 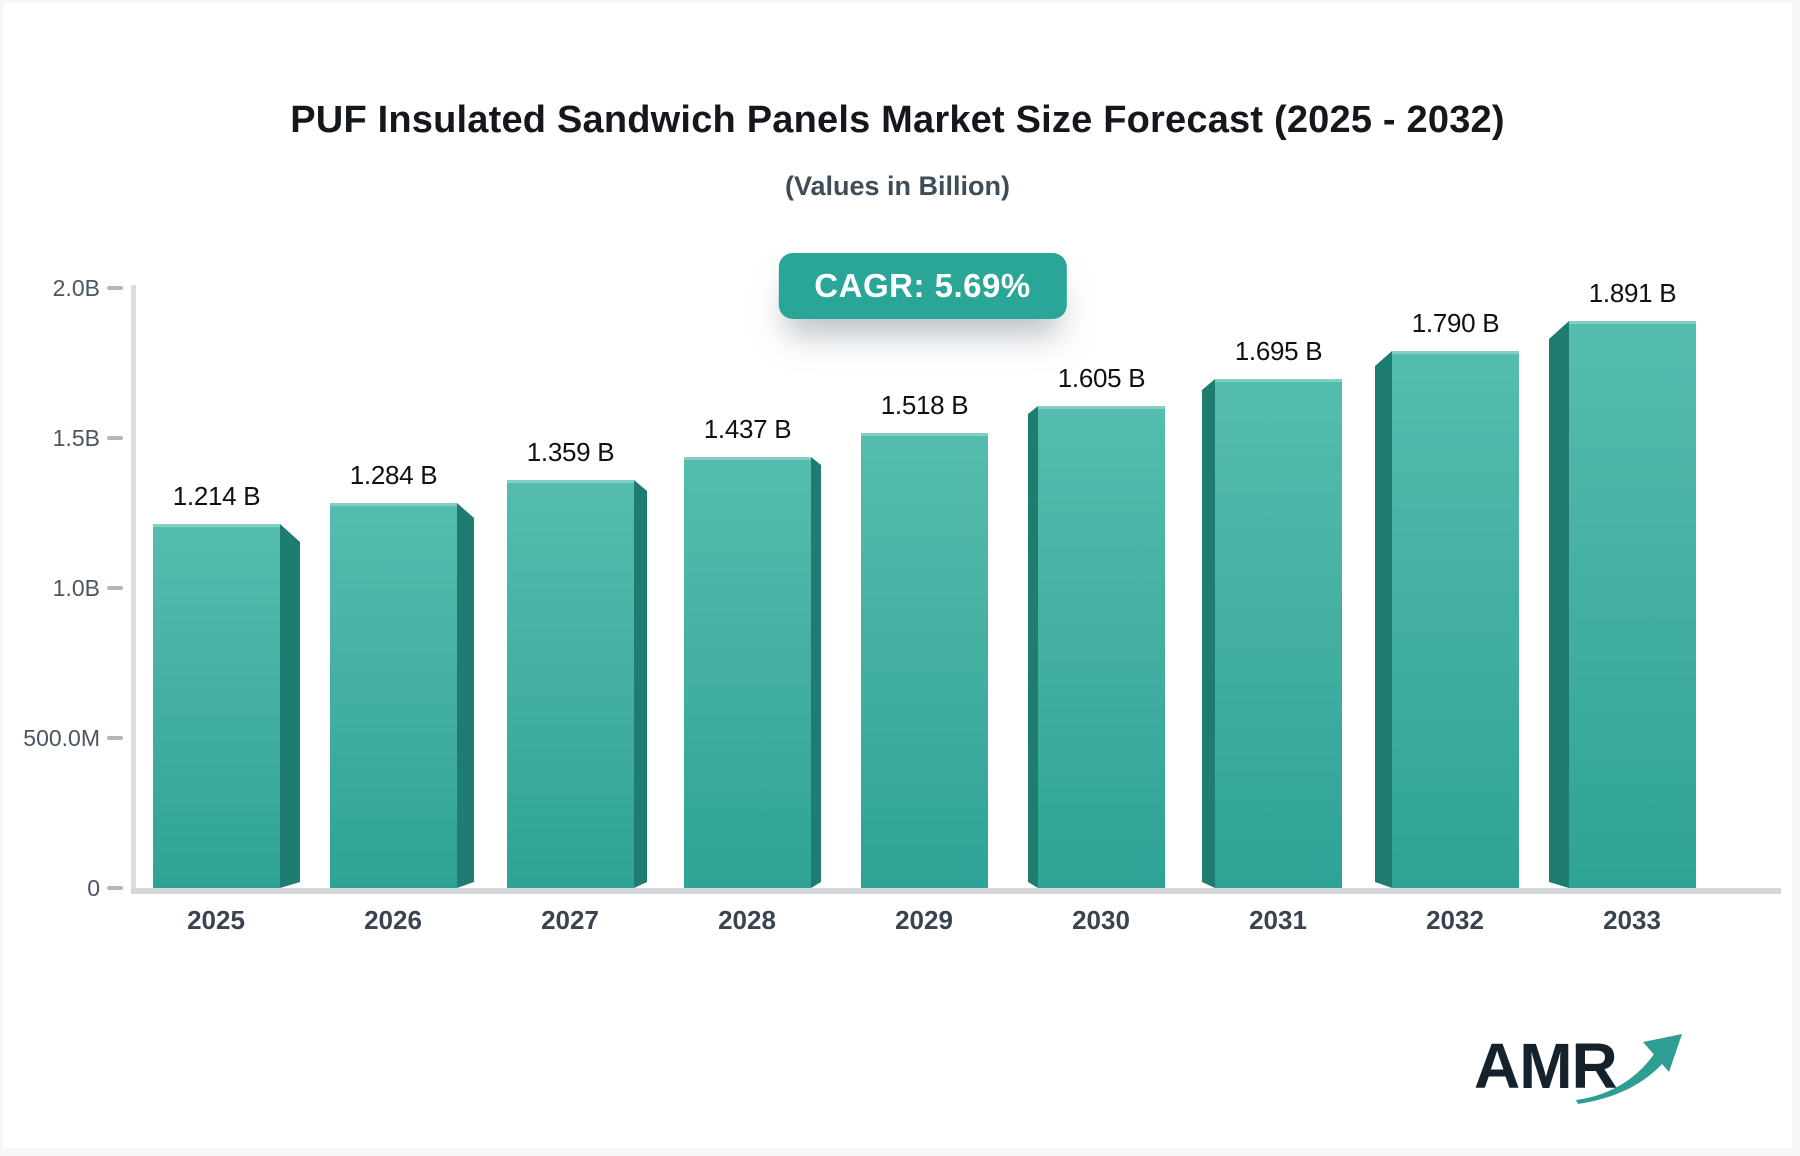 What do you see at coordinates (1632, 293) in the screenshot?
I see `bar-value-label: 1.891 B` at bounding box center [1632, 293].